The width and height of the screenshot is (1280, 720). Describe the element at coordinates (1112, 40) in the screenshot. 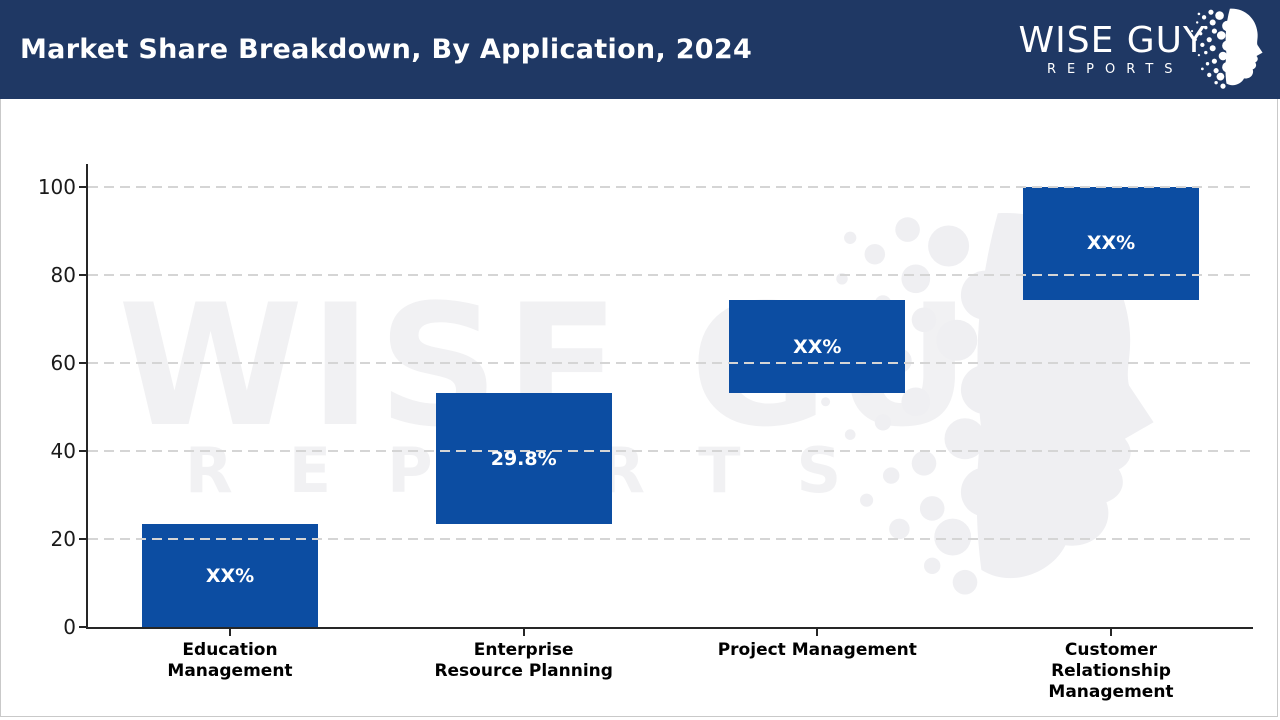

I see `brand-name: WISE GUY` at that location.